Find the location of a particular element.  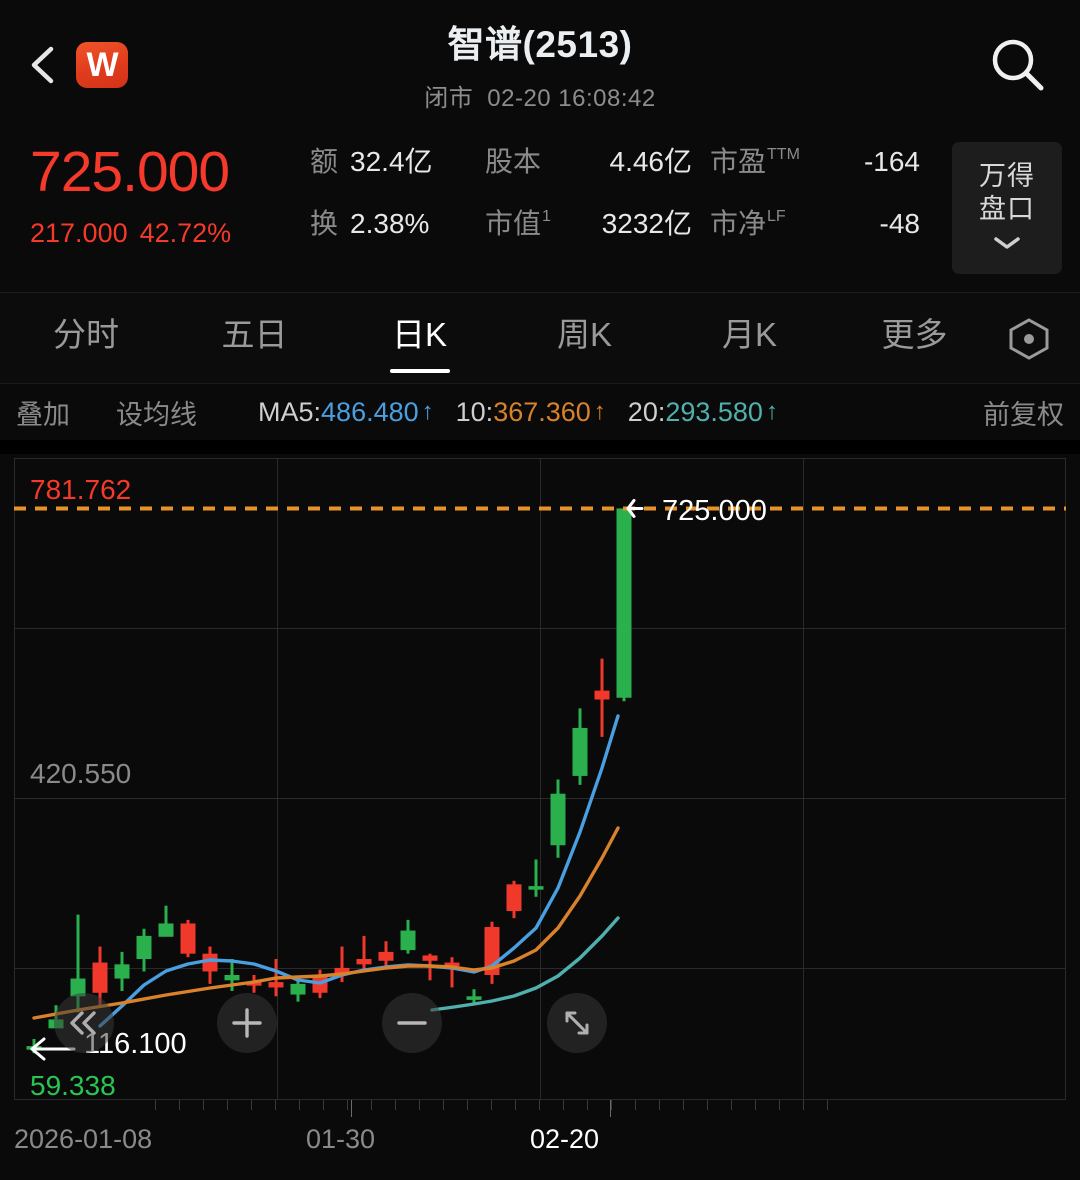

zoom-in-button is located at coordinates (247, 1023).